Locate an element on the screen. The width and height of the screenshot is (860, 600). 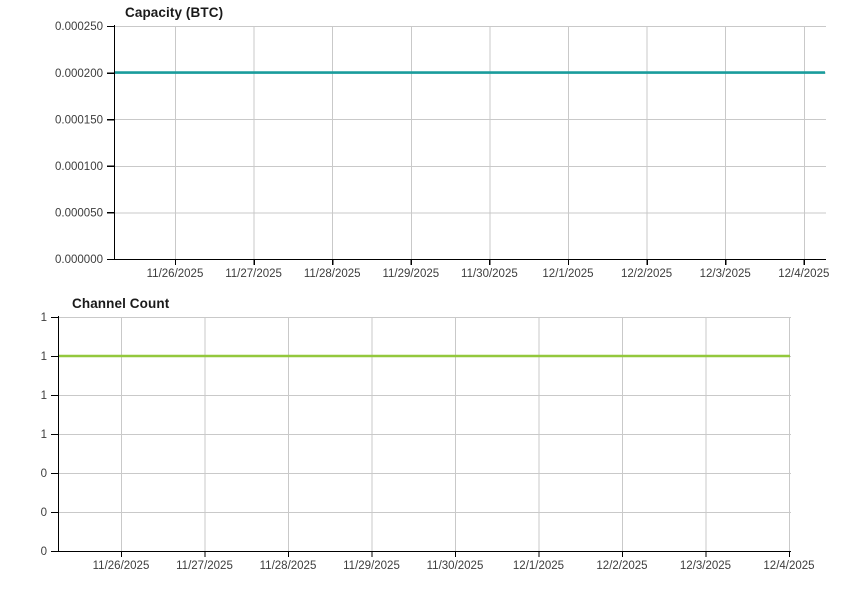
capacity-y-tick-label: 0.000200 is located at coordinates (79, 74).